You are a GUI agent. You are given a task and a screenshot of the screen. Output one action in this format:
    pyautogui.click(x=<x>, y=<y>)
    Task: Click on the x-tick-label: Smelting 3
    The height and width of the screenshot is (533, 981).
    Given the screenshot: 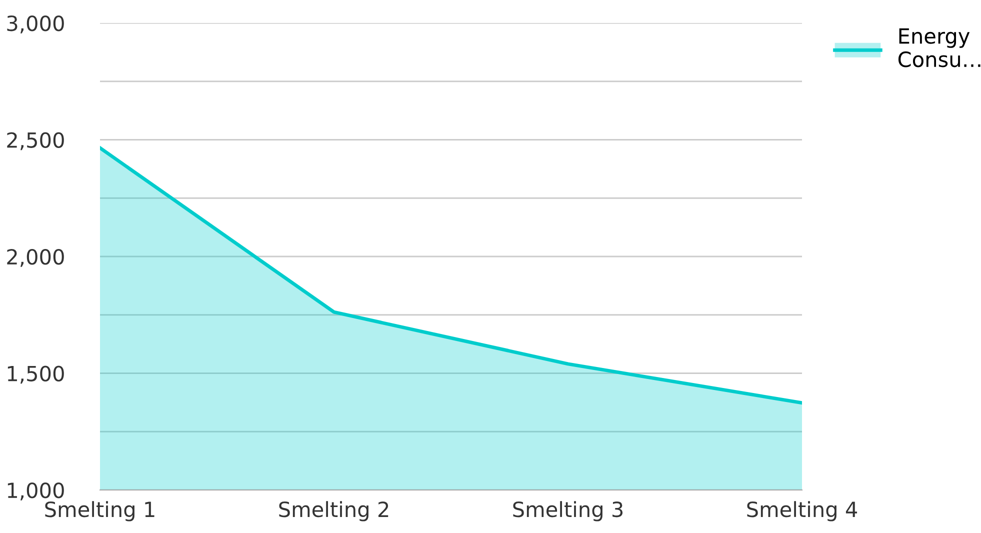 What is the action you would take?
    pyautogui.click(x=568, y=511)
    